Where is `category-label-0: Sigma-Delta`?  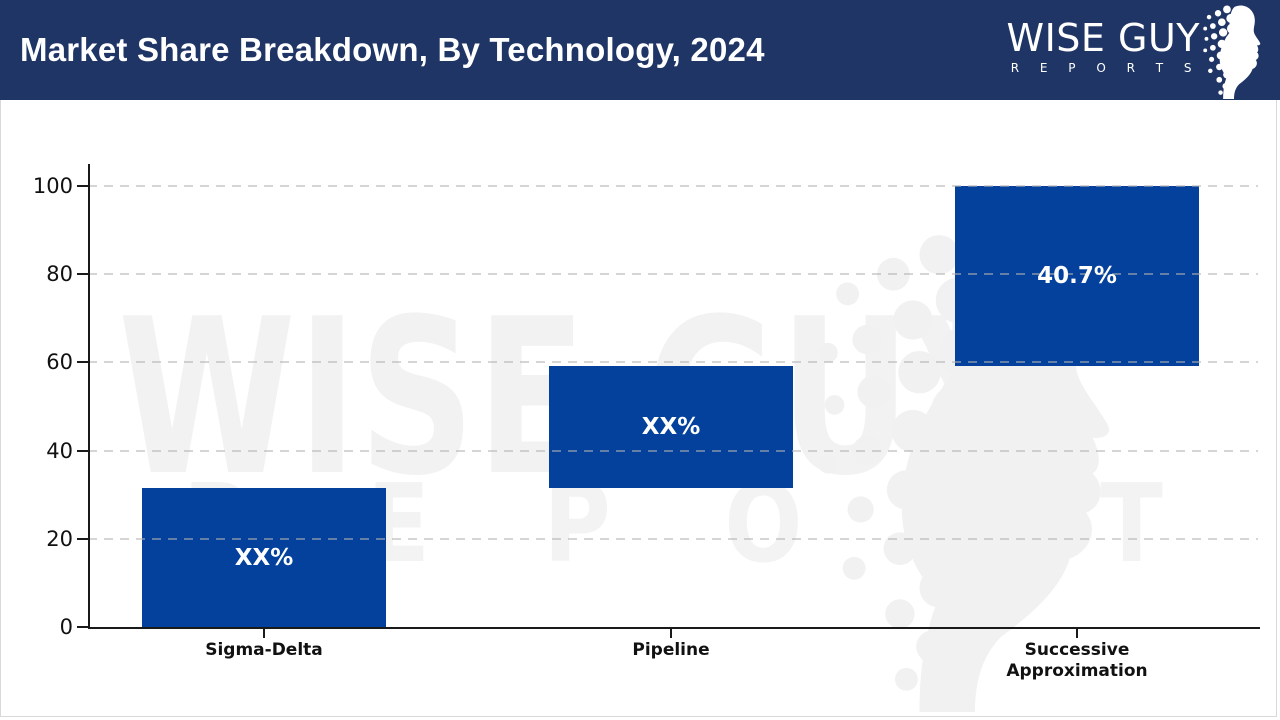
category-label-0: Sigma-Delta is located at coordinates (264, 650).